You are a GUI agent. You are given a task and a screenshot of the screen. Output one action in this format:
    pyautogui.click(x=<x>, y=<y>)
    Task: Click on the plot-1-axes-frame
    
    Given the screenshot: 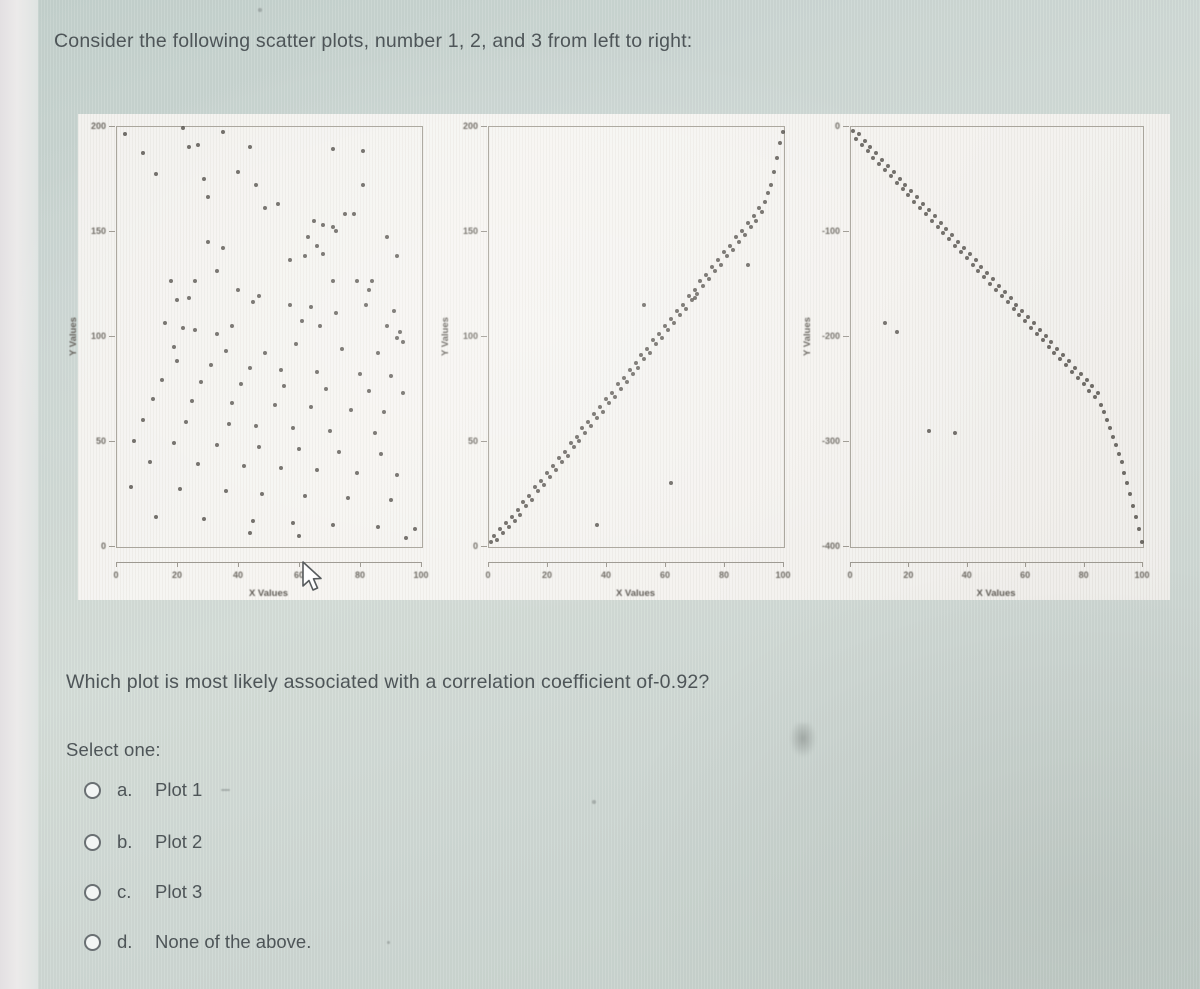 What is the action you would take?
    pyautogui.click(x=269, y=337)
    